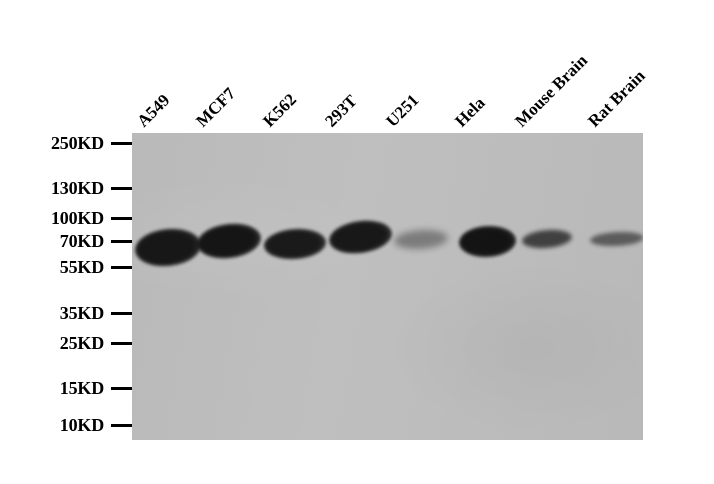 The width and height of the screenshot is (714, 484). I want to click on lane-label: Mouse Brain, so click(551, 90).